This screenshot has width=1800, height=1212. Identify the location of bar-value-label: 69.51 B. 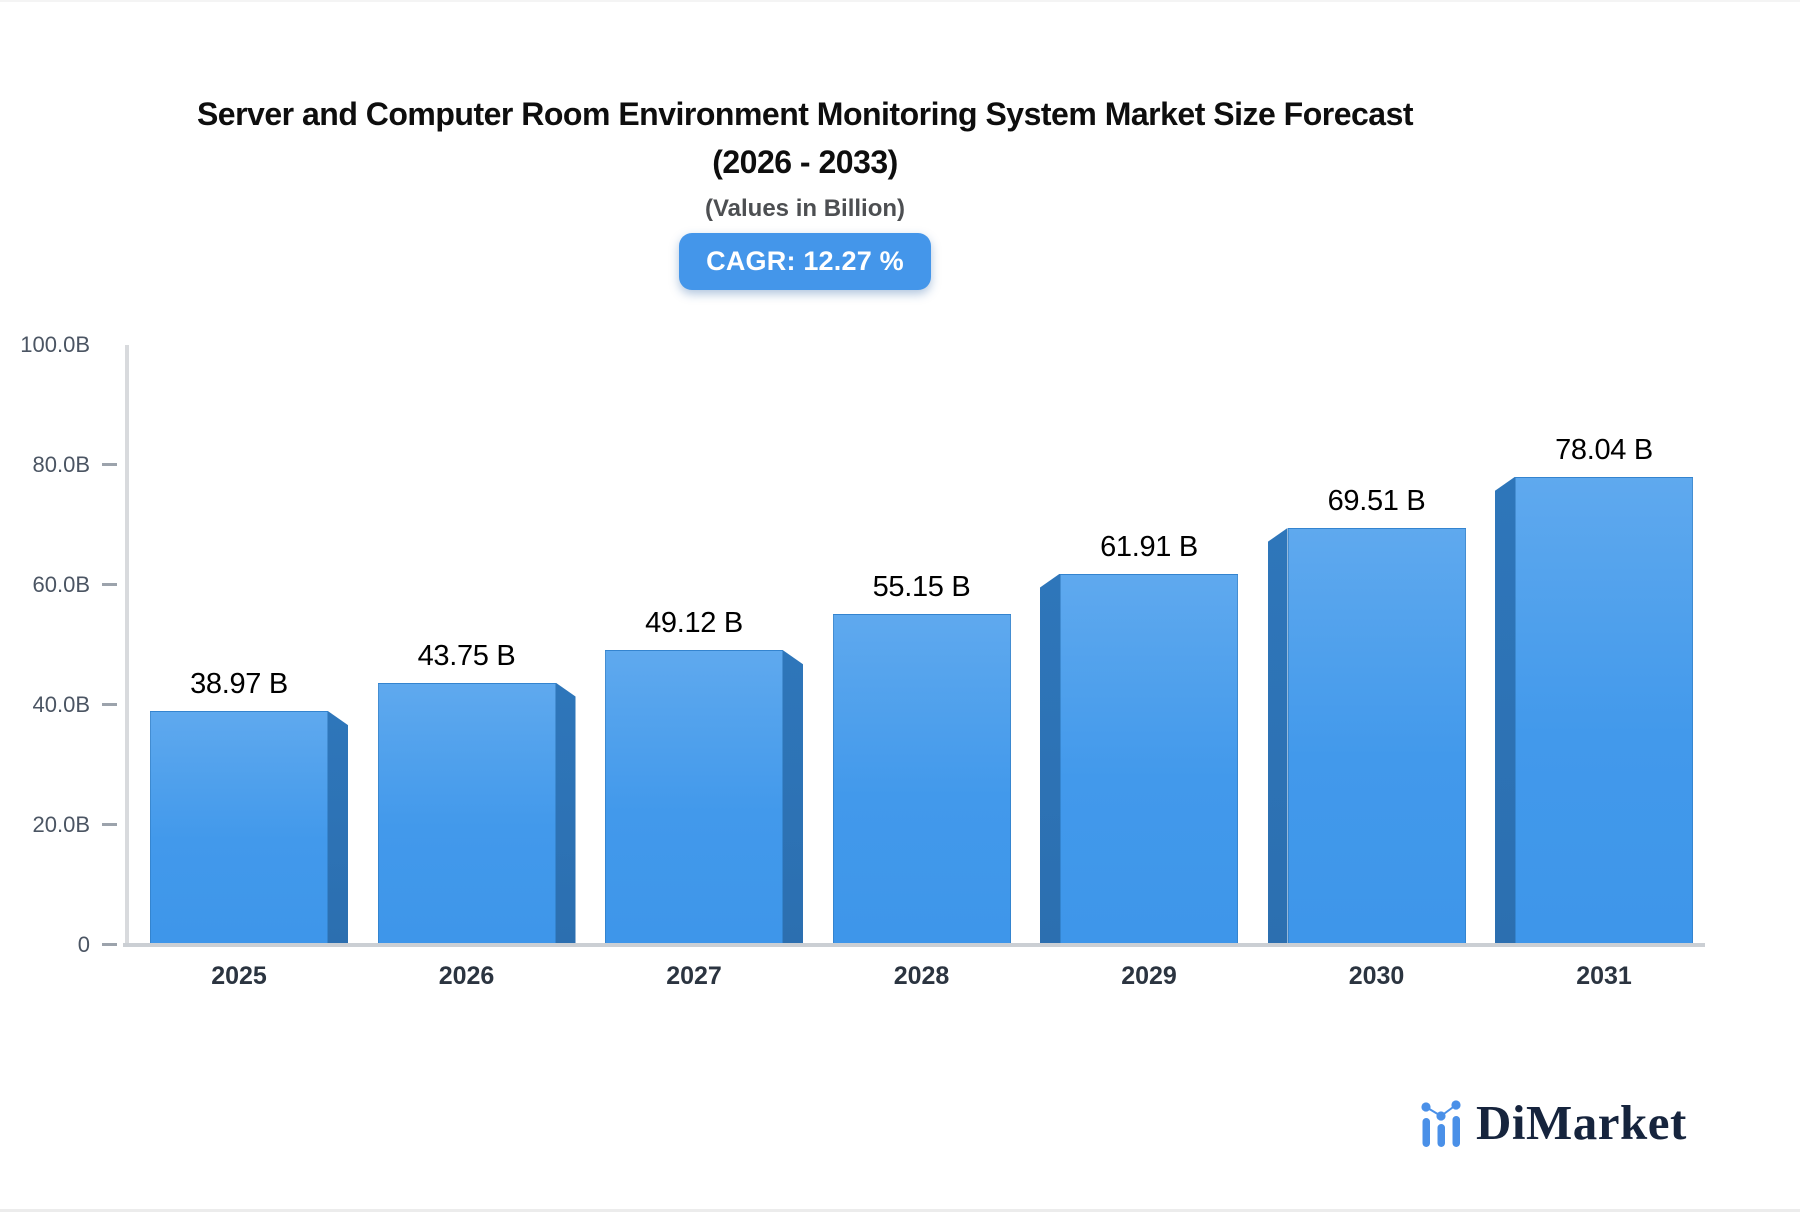
(1376, 500).